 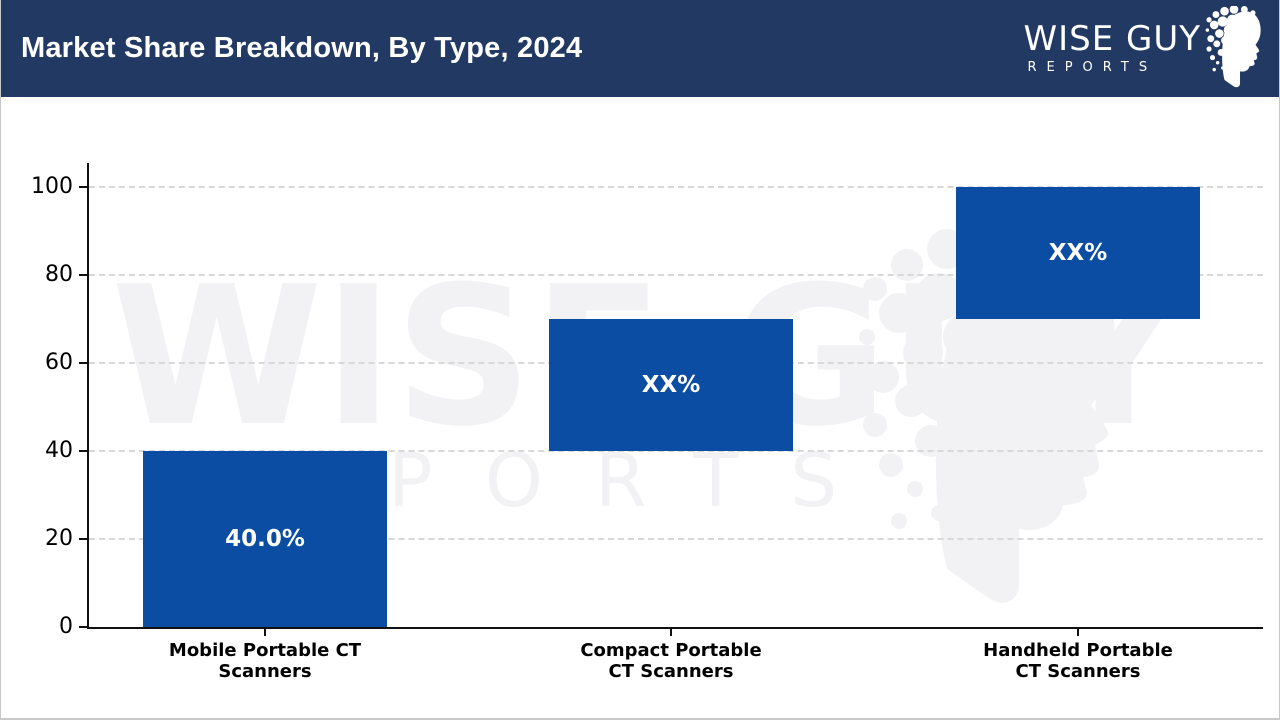 I want to click on brand-head-dots-icon, so click(x=1233, y=46).